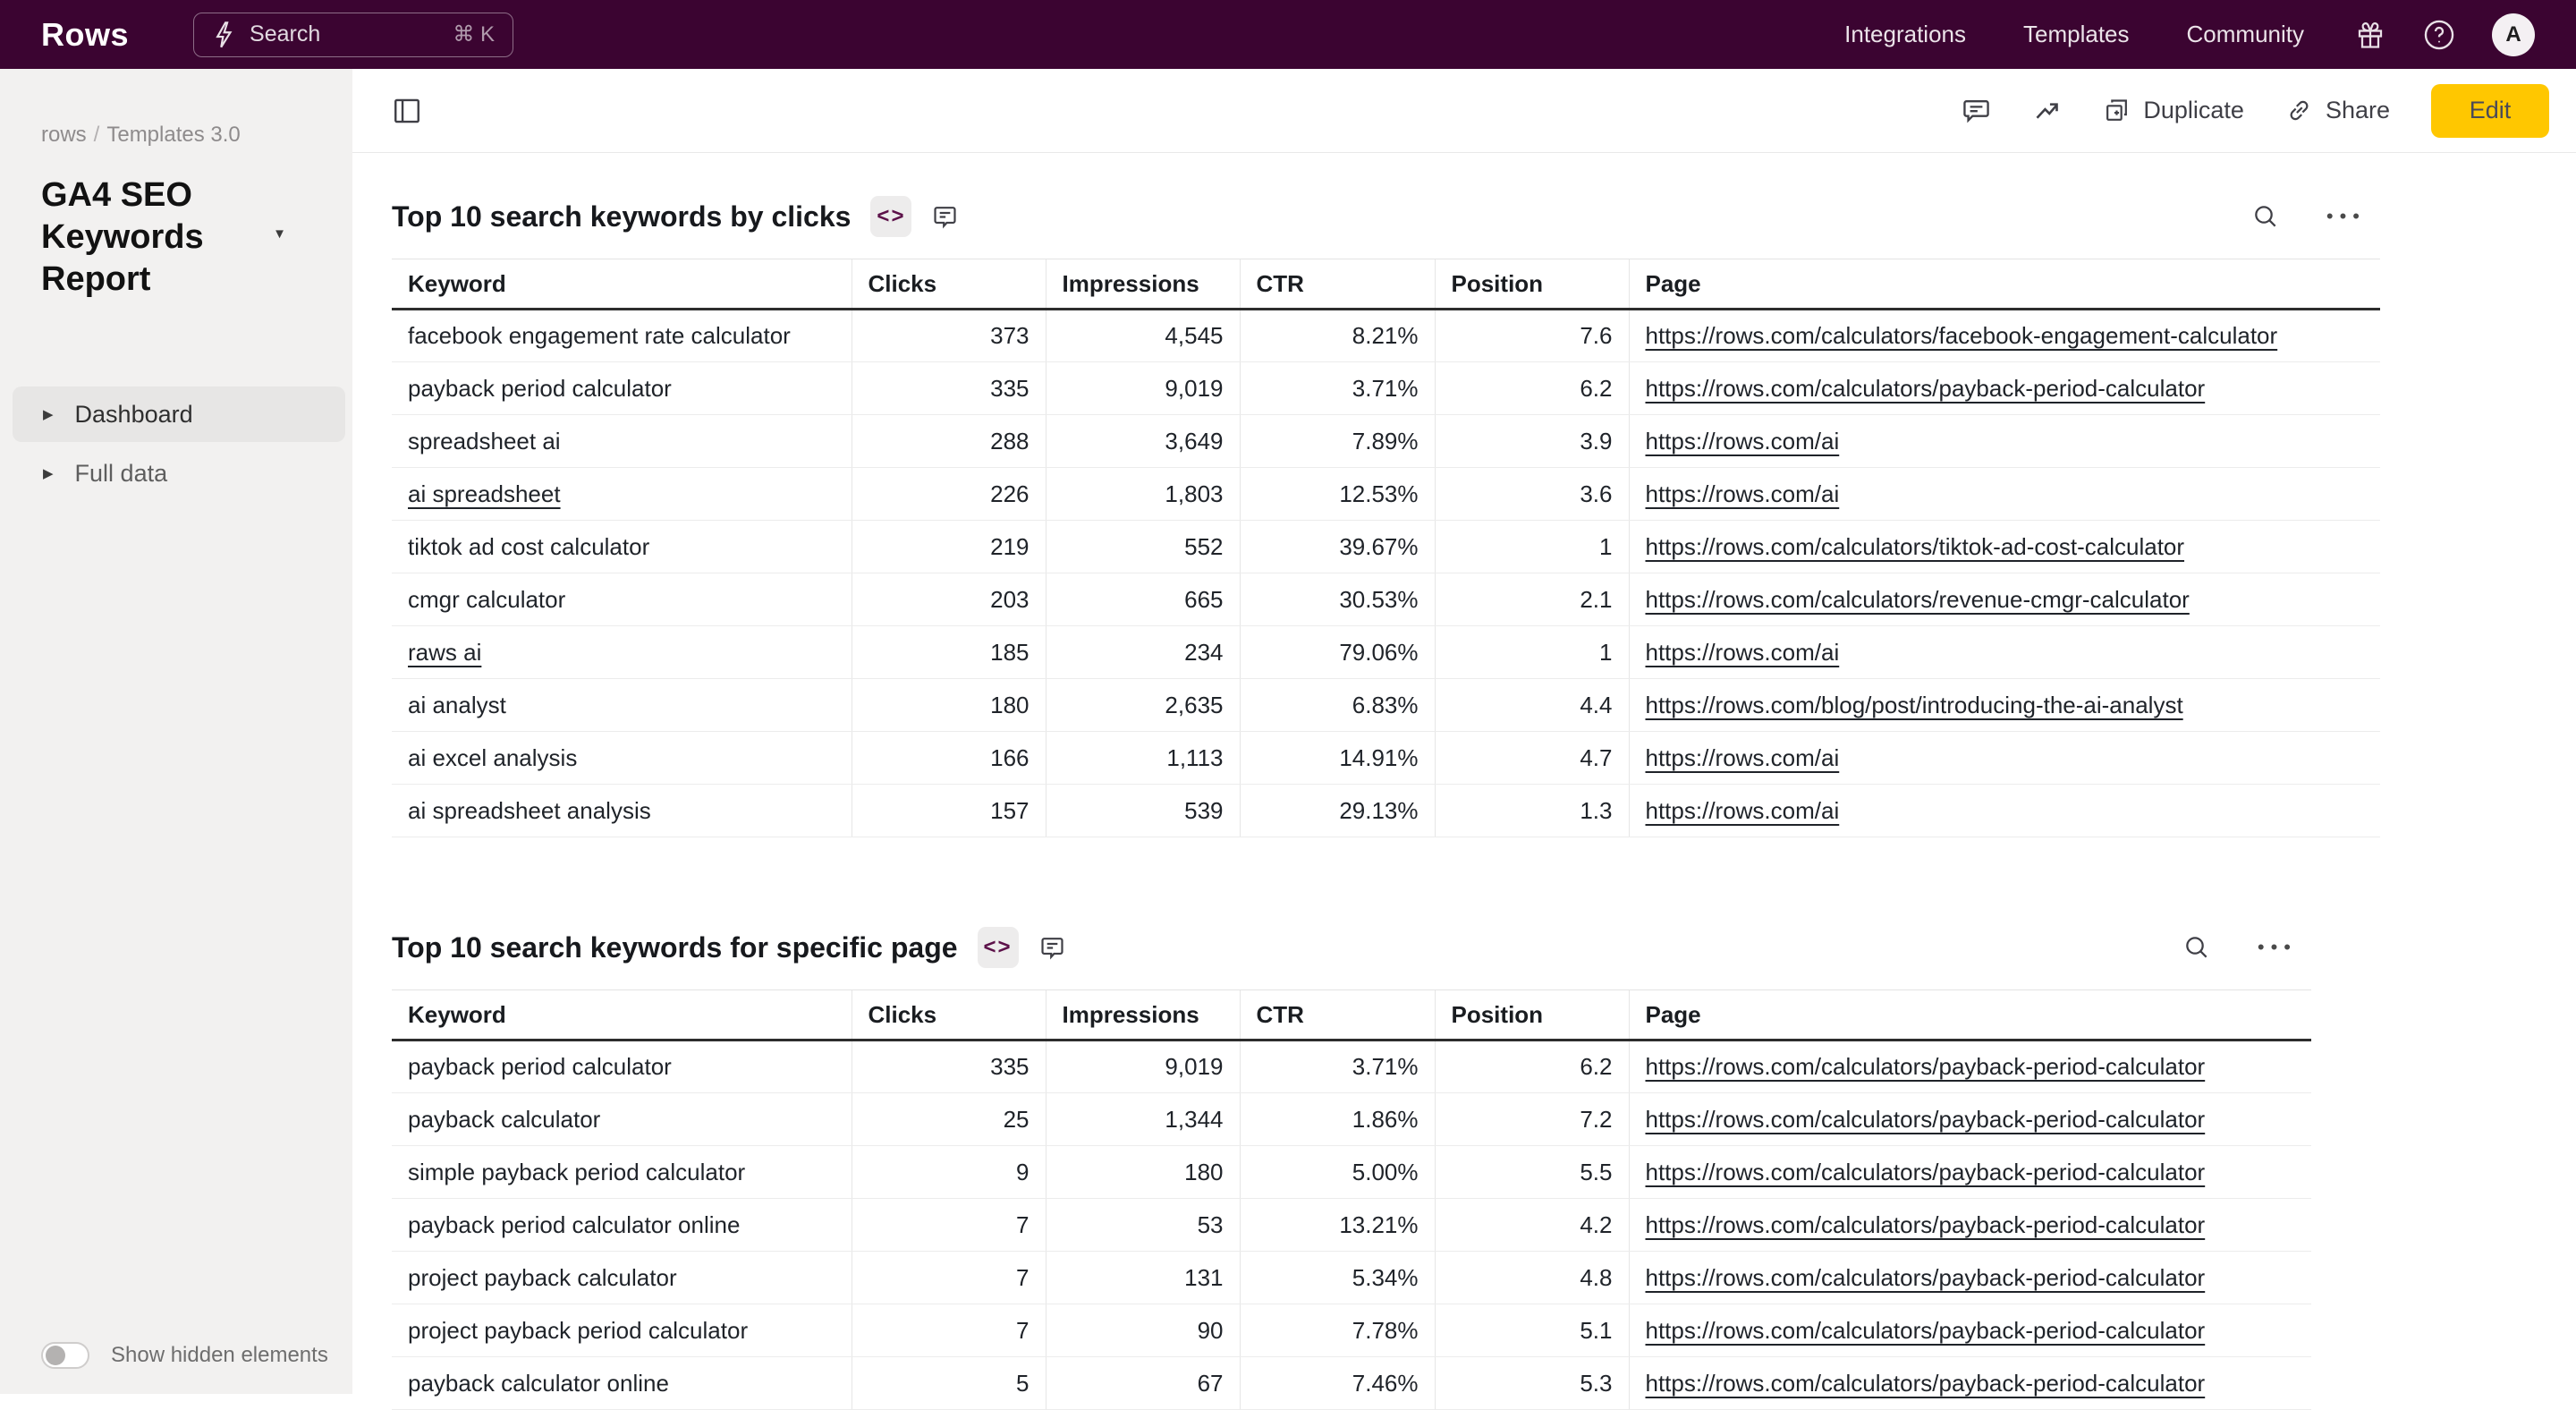 The image size is (2576, 1410). I want to click on cell-clicks: 7, so click(948, 1278).